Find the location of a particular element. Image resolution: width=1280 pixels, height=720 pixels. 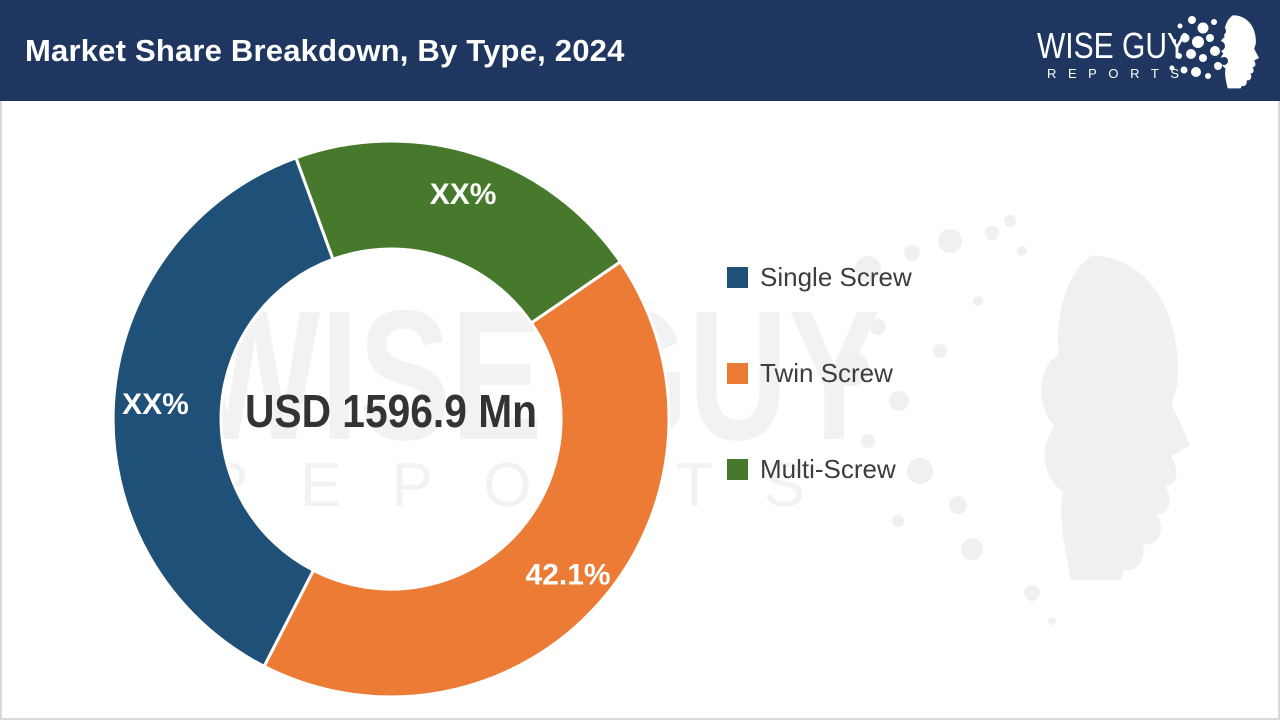

logo-wordmark: WISE GUY is located at coordinates (1112, 45).